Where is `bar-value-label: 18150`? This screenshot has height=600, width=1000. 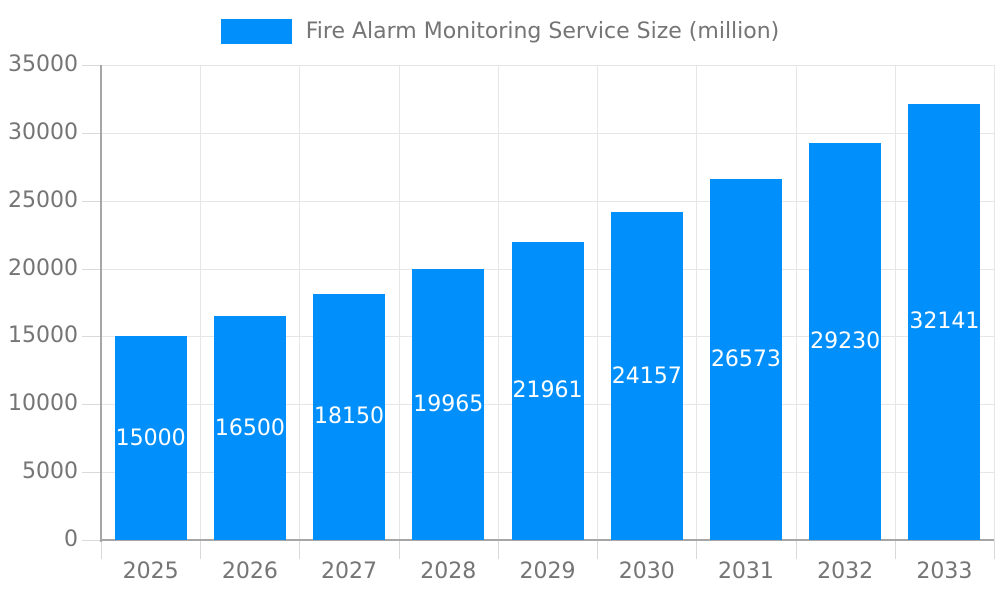
bar-value-label: 18150 is located at coordinates (349, 417).